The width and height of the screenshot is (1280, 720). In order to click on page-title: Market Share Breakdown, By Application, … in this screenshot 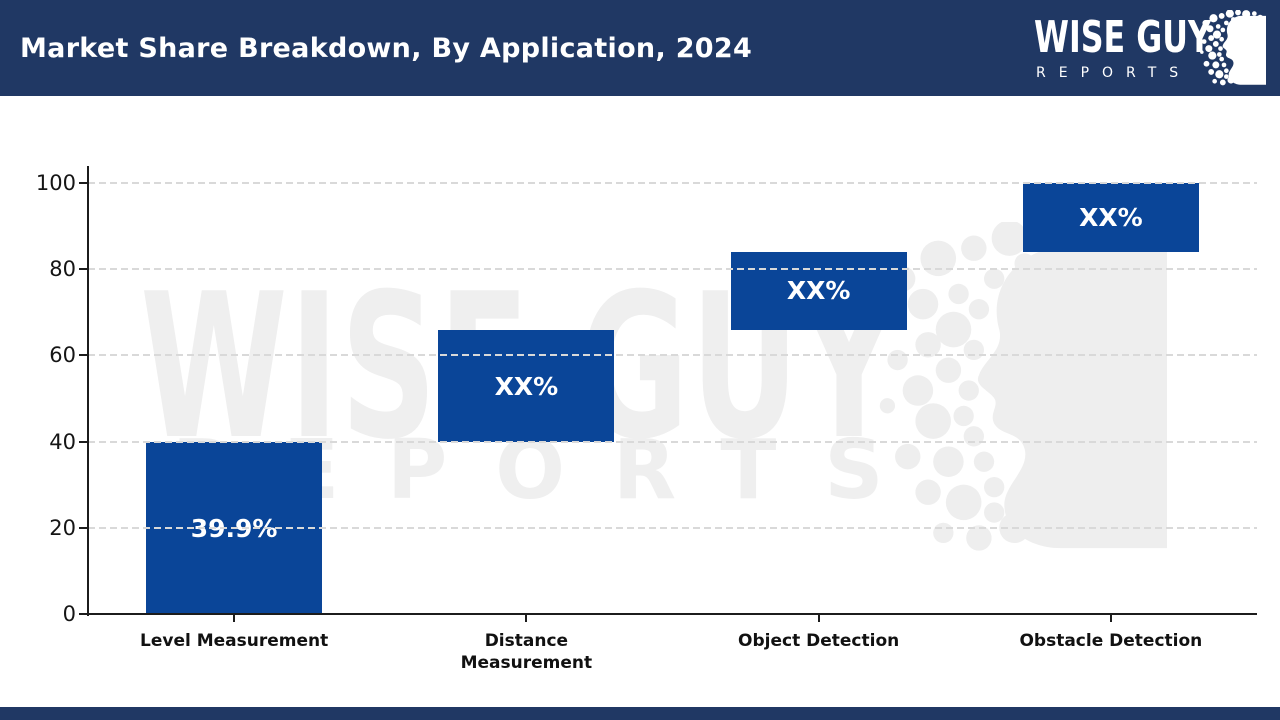, I will do `click(386, 48)`.